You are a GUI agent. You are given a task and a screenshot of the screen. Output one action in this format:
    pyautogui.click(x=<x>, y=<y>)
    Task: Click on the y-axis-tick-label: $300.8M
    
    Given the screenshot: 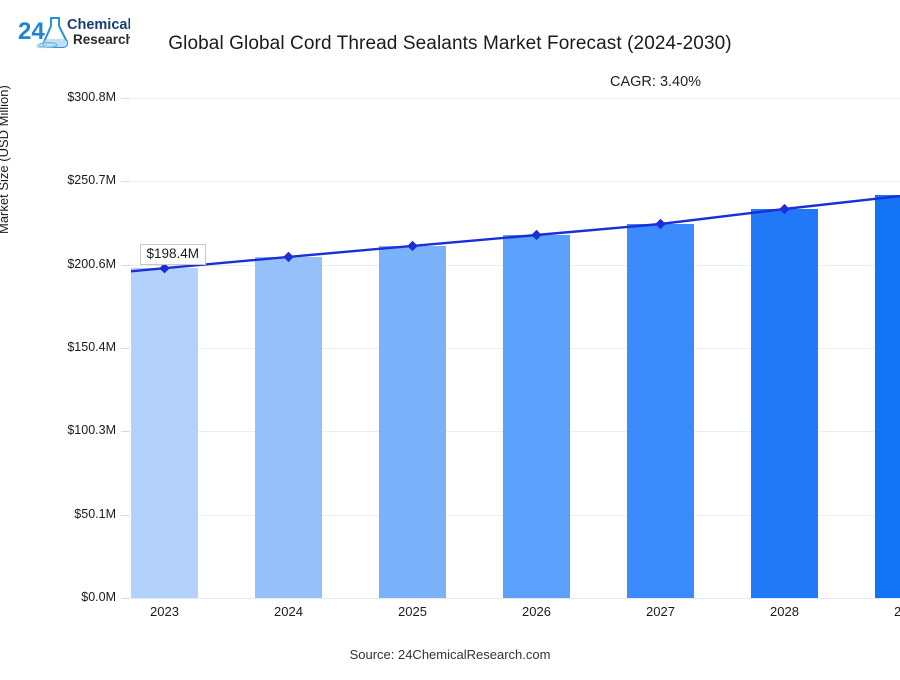 What is the action you would take?
    pyautogui.click(x=91, y=97)
    